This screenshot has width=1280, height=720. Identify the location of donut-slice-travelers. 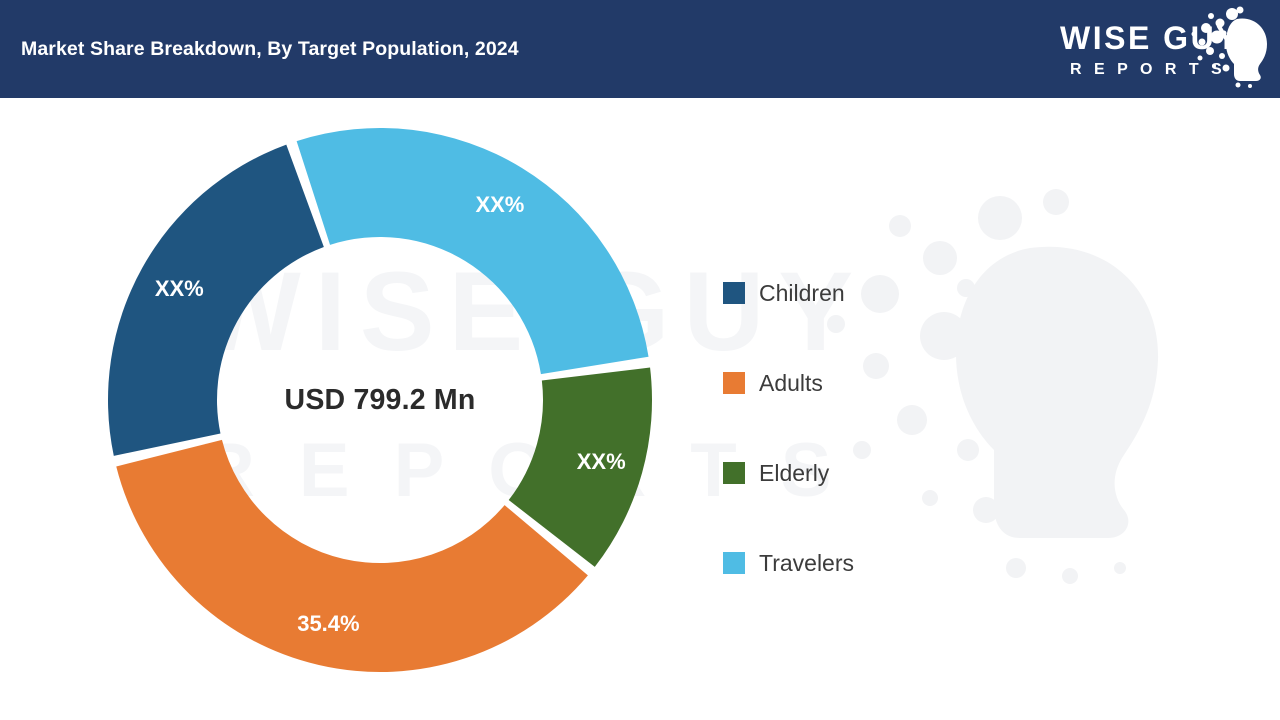
(472, 251).